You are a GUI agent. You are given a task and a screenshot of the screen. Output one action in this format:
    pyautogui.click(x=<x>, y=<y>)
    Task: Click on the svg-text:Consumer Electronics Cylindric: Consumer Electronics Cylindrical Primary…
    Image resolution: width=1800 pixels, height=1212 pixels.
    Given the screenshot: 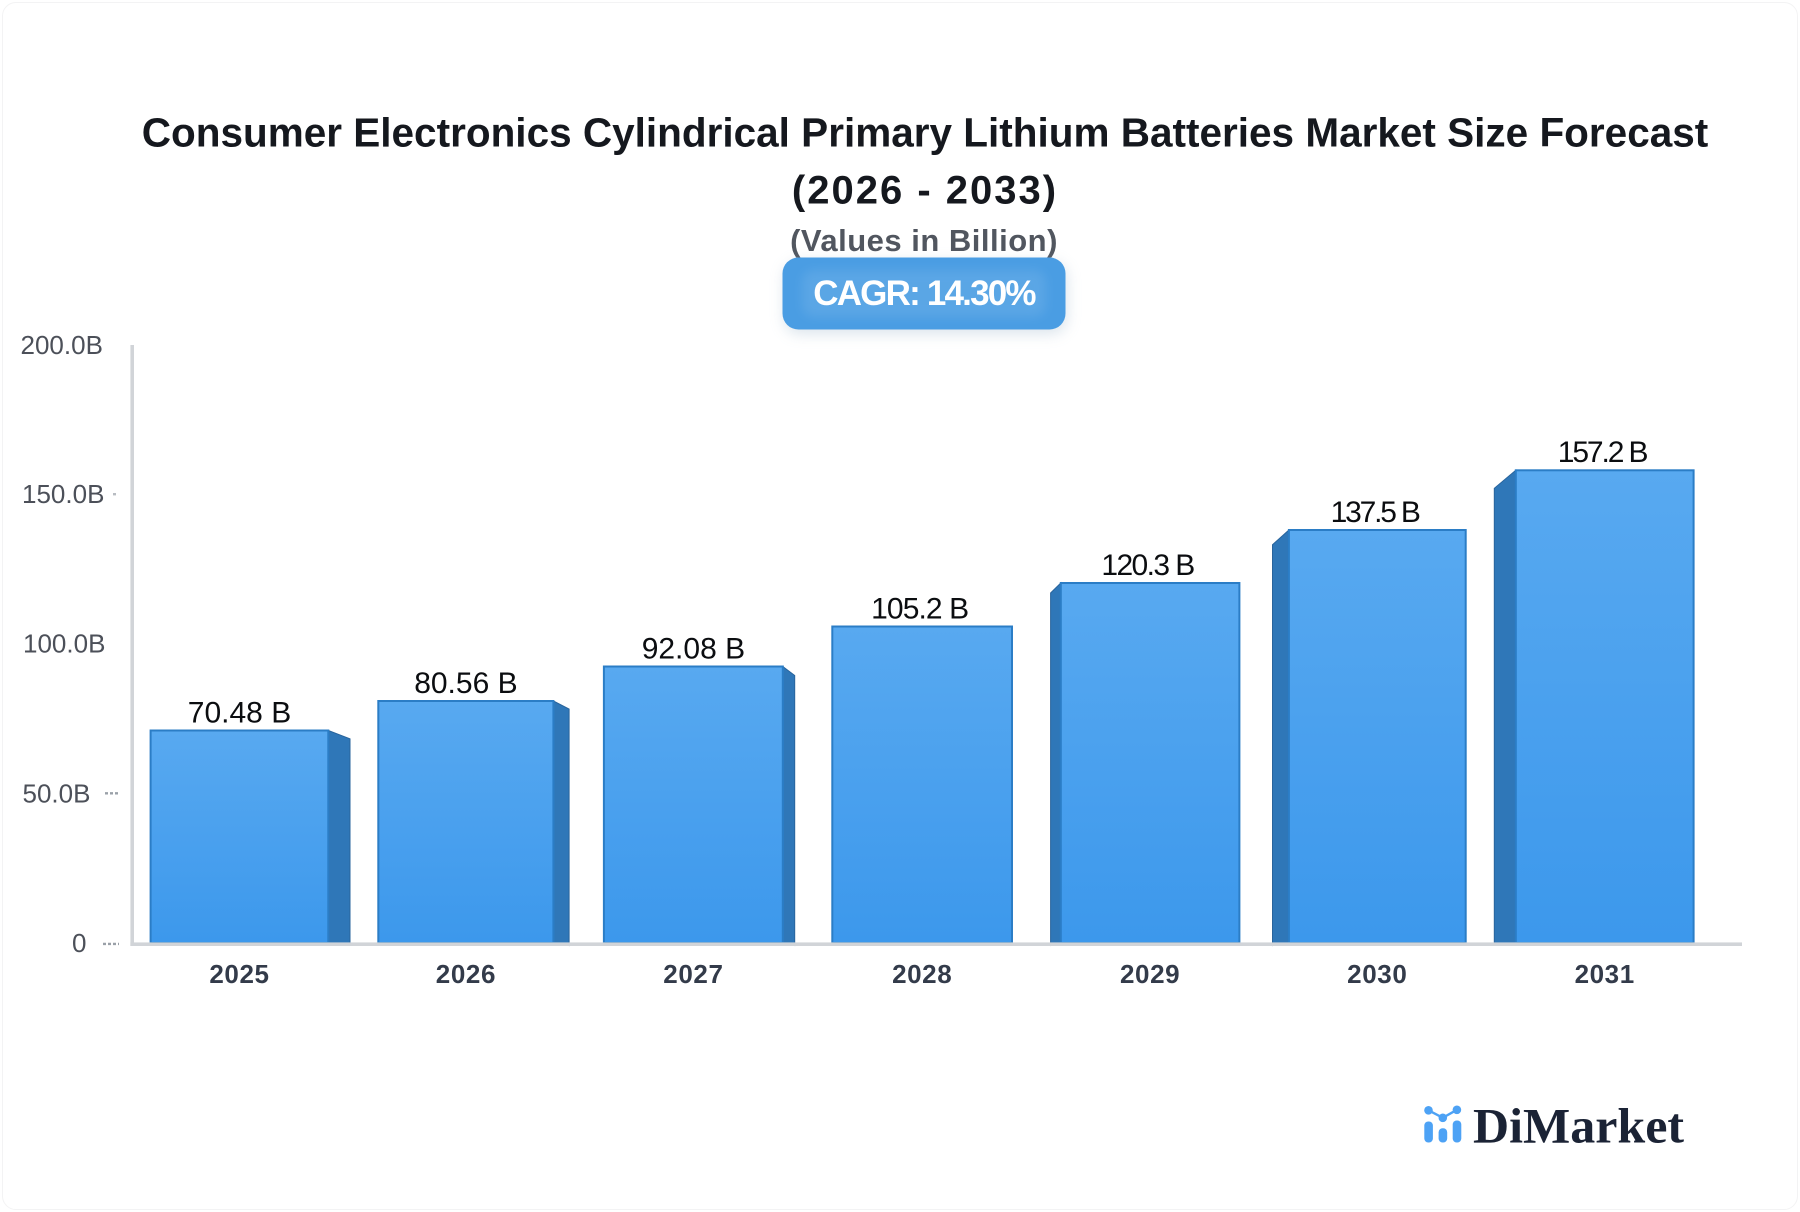 What is the action you would take?
    pyautogui.click(x=925, y=132)
    